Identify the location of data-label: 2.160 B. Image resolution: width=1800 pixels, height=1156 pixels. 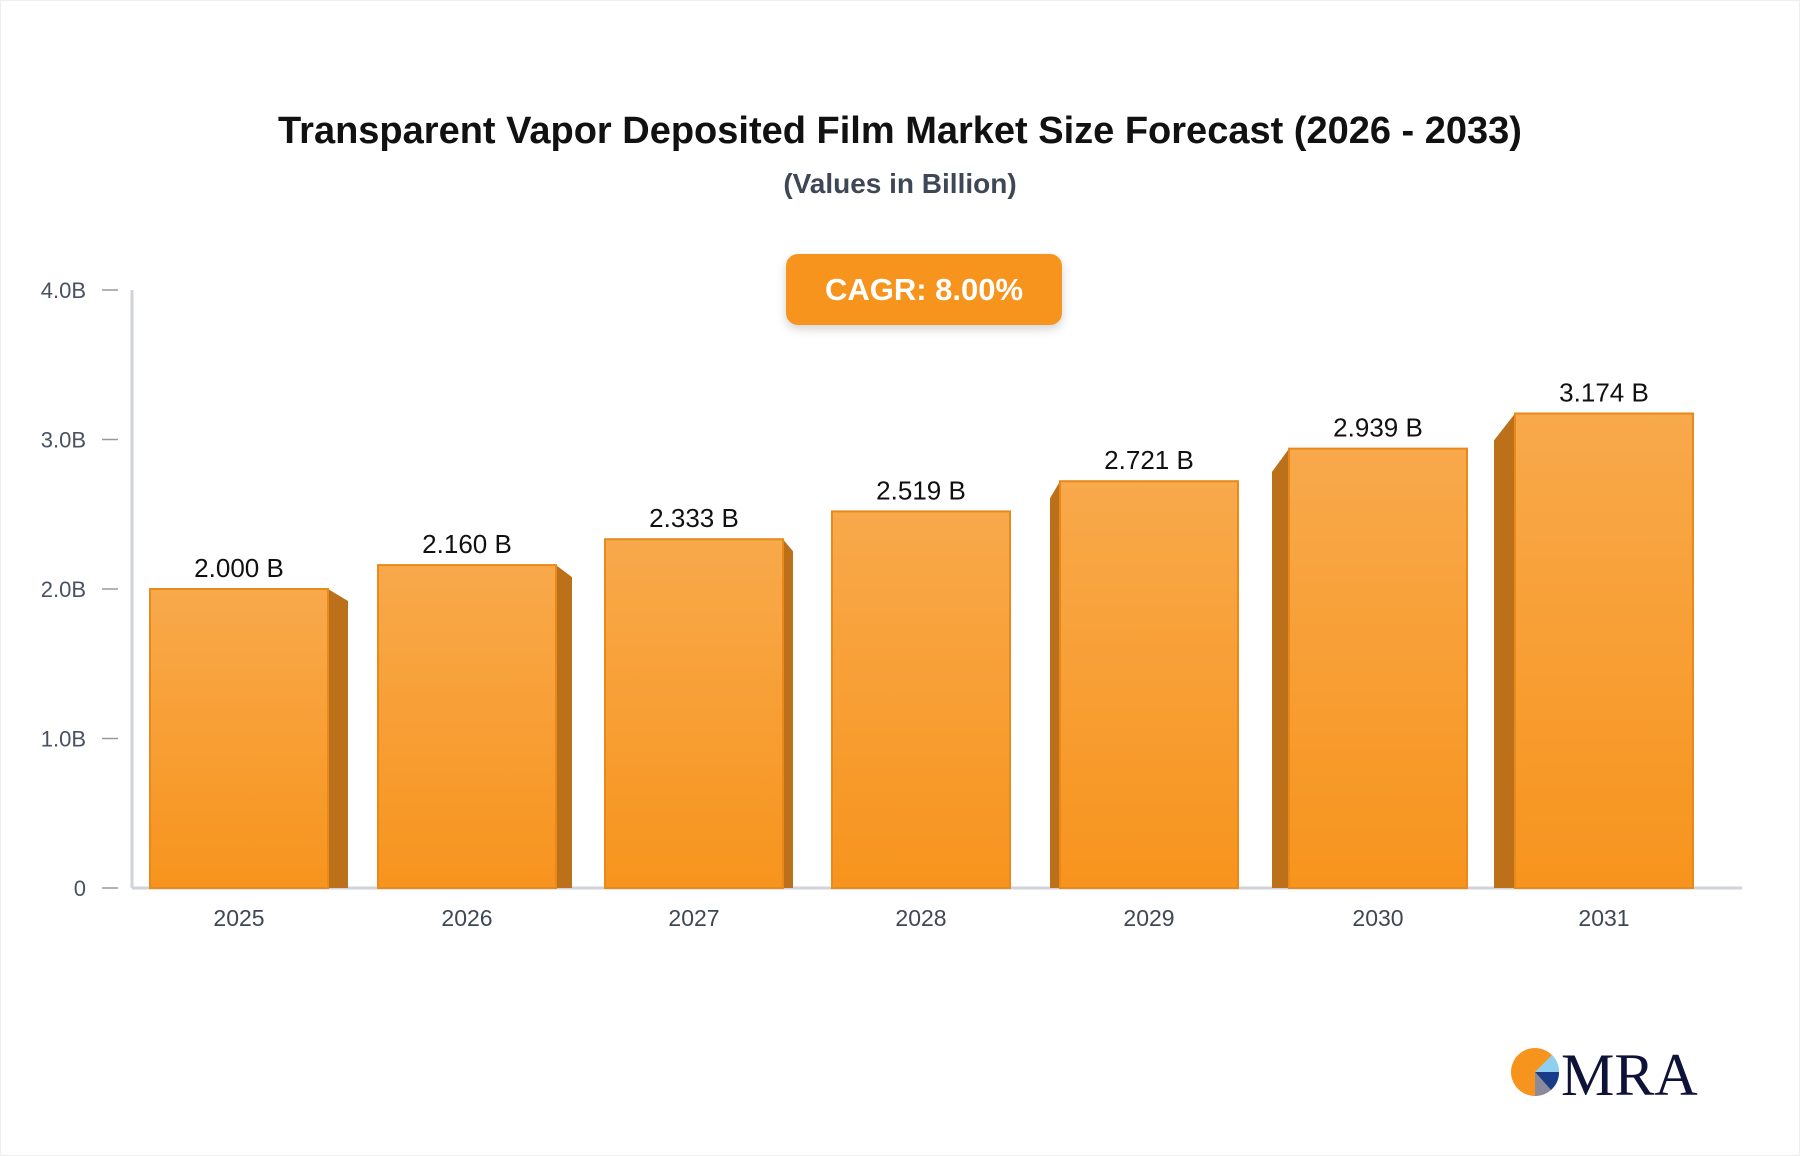
(467, 544).